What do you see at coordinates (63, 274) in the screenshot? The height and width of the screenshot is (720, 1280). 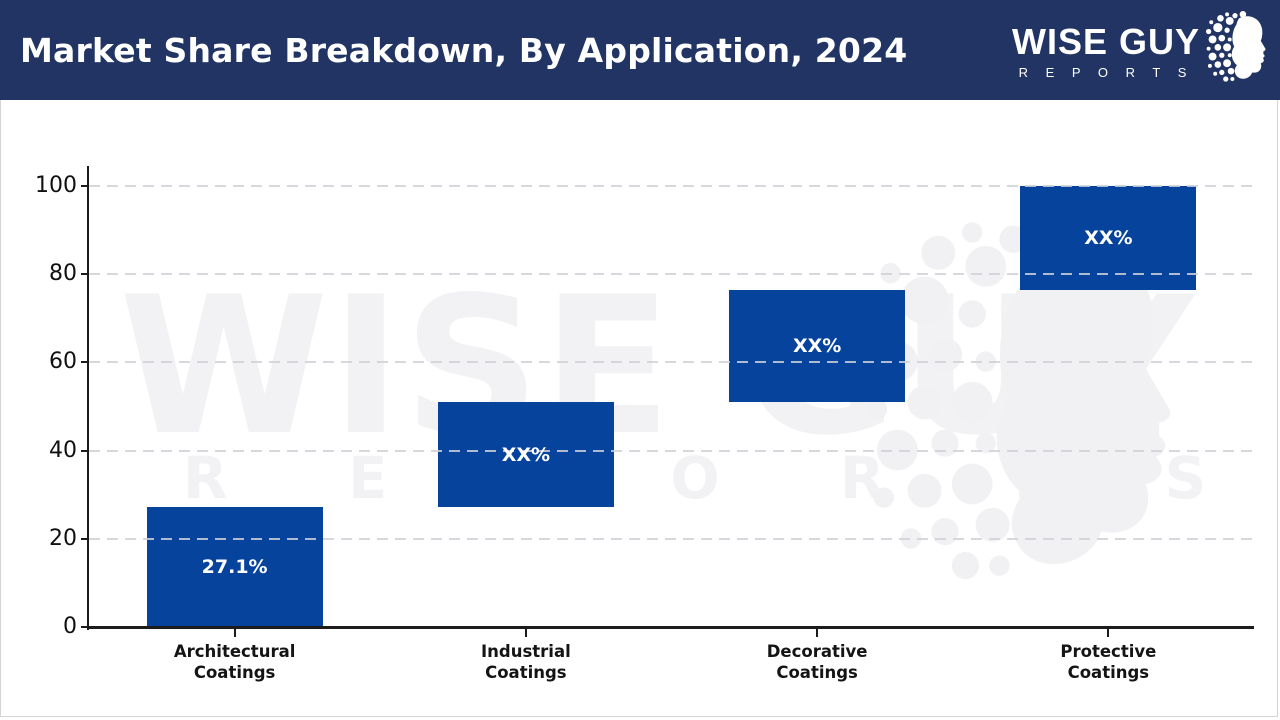 I see `y-tick-label: 80` at bounding box center [63, 274].